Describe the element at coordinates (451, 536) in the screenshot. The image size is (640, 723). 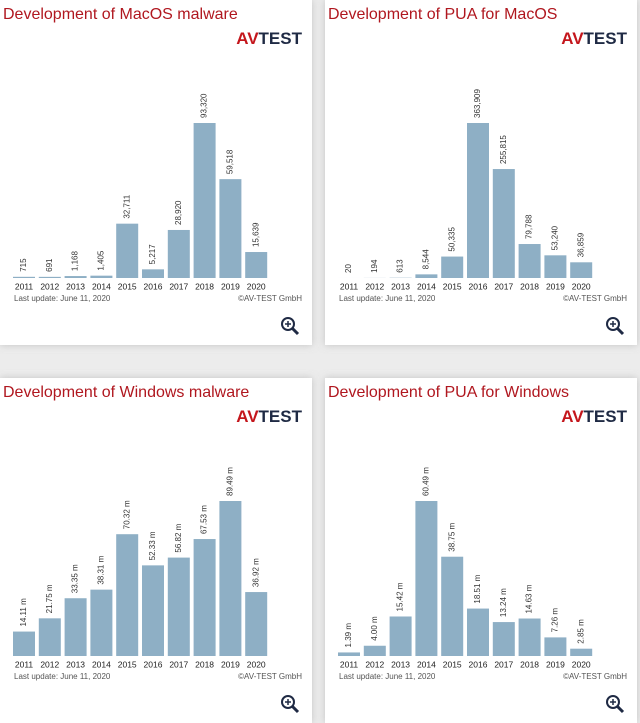
I see `value-label: 38.75 m` at that location.